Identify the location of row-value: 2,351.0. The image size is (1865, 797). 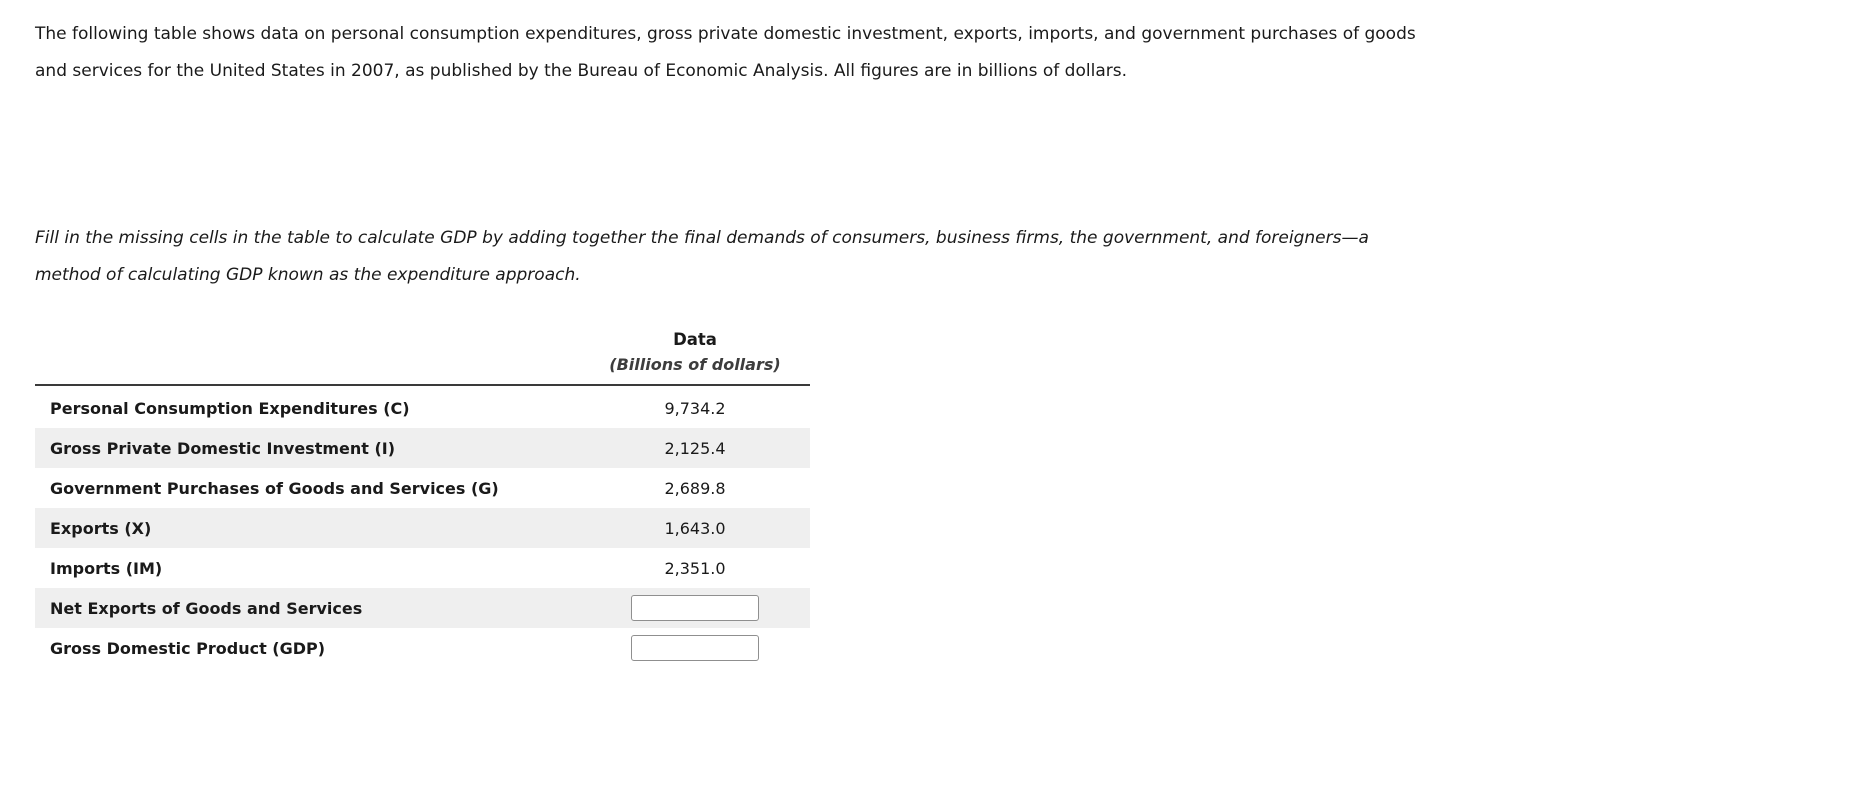
(695, 568).